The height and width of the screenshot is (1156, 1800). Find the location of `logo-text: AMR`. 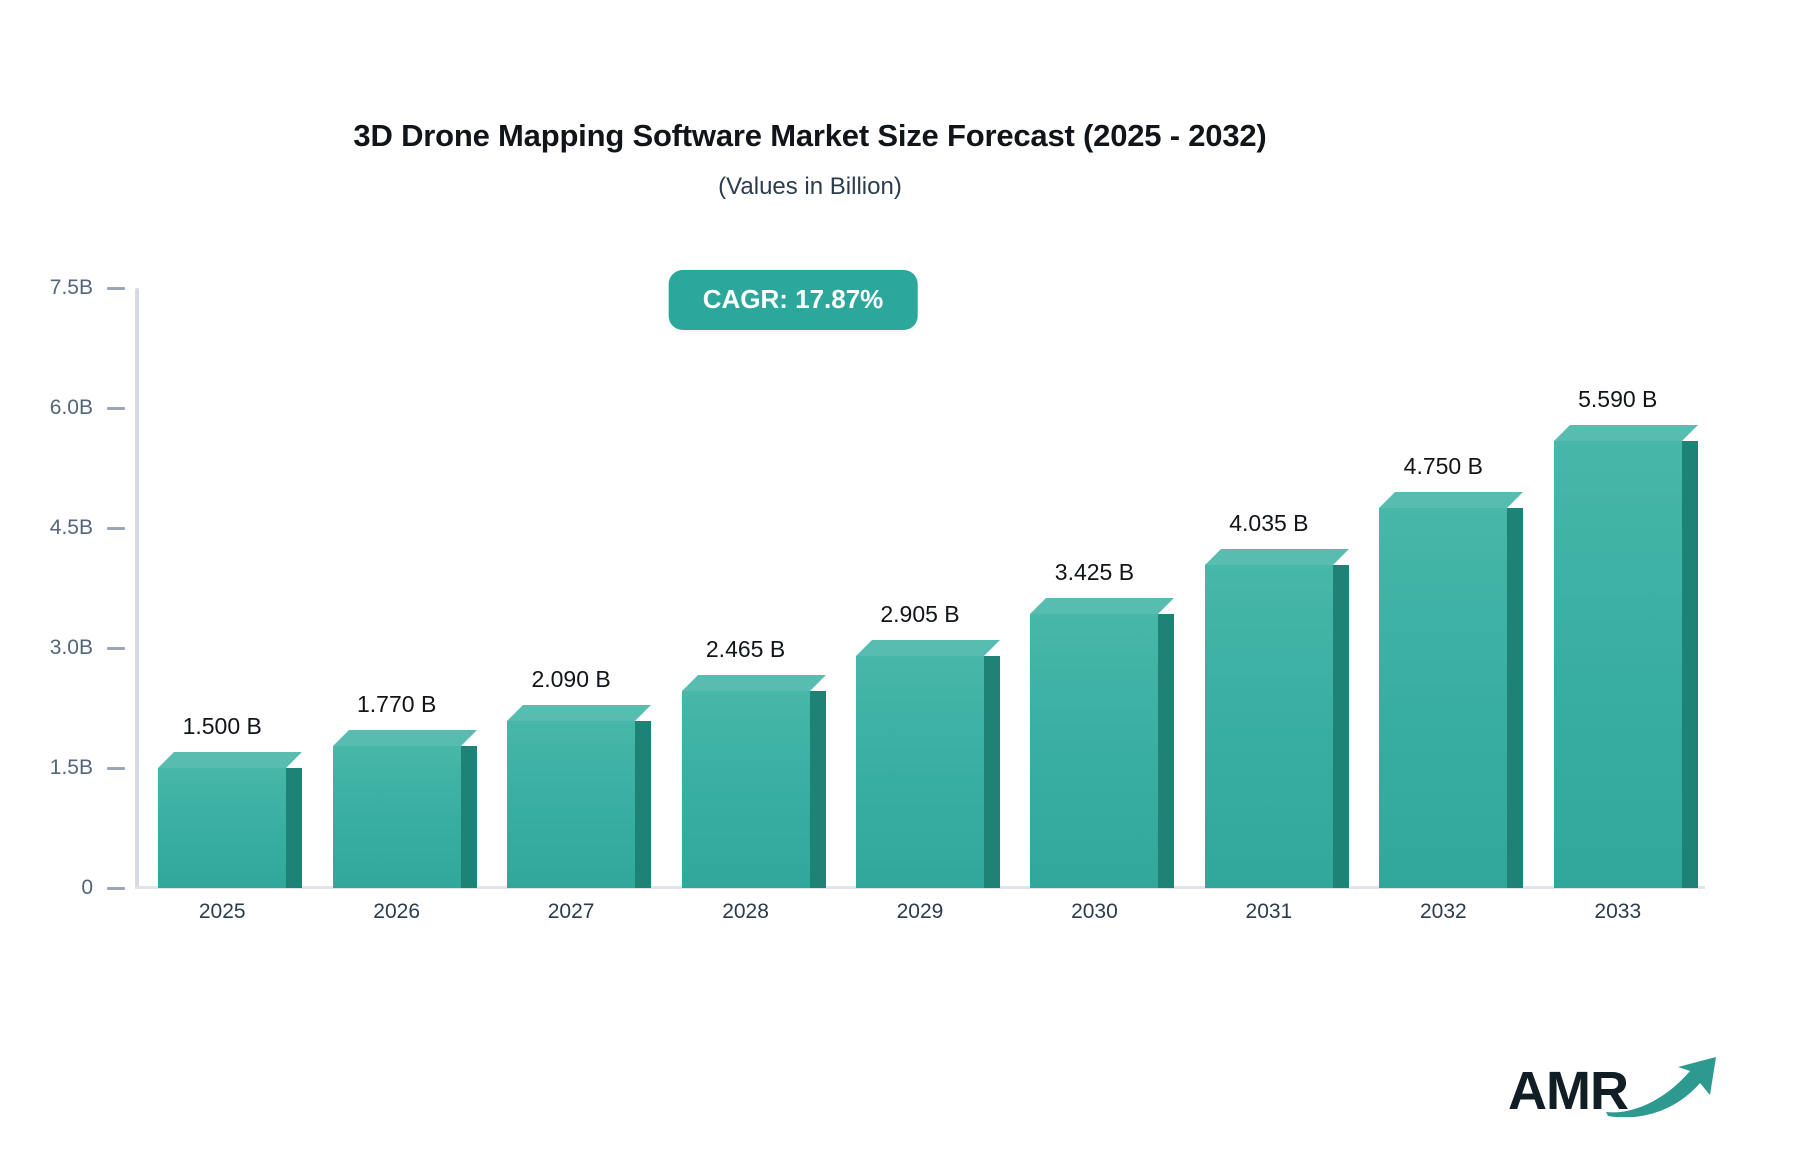

logo-text: AMR is located at coordinates (1568, 1091).